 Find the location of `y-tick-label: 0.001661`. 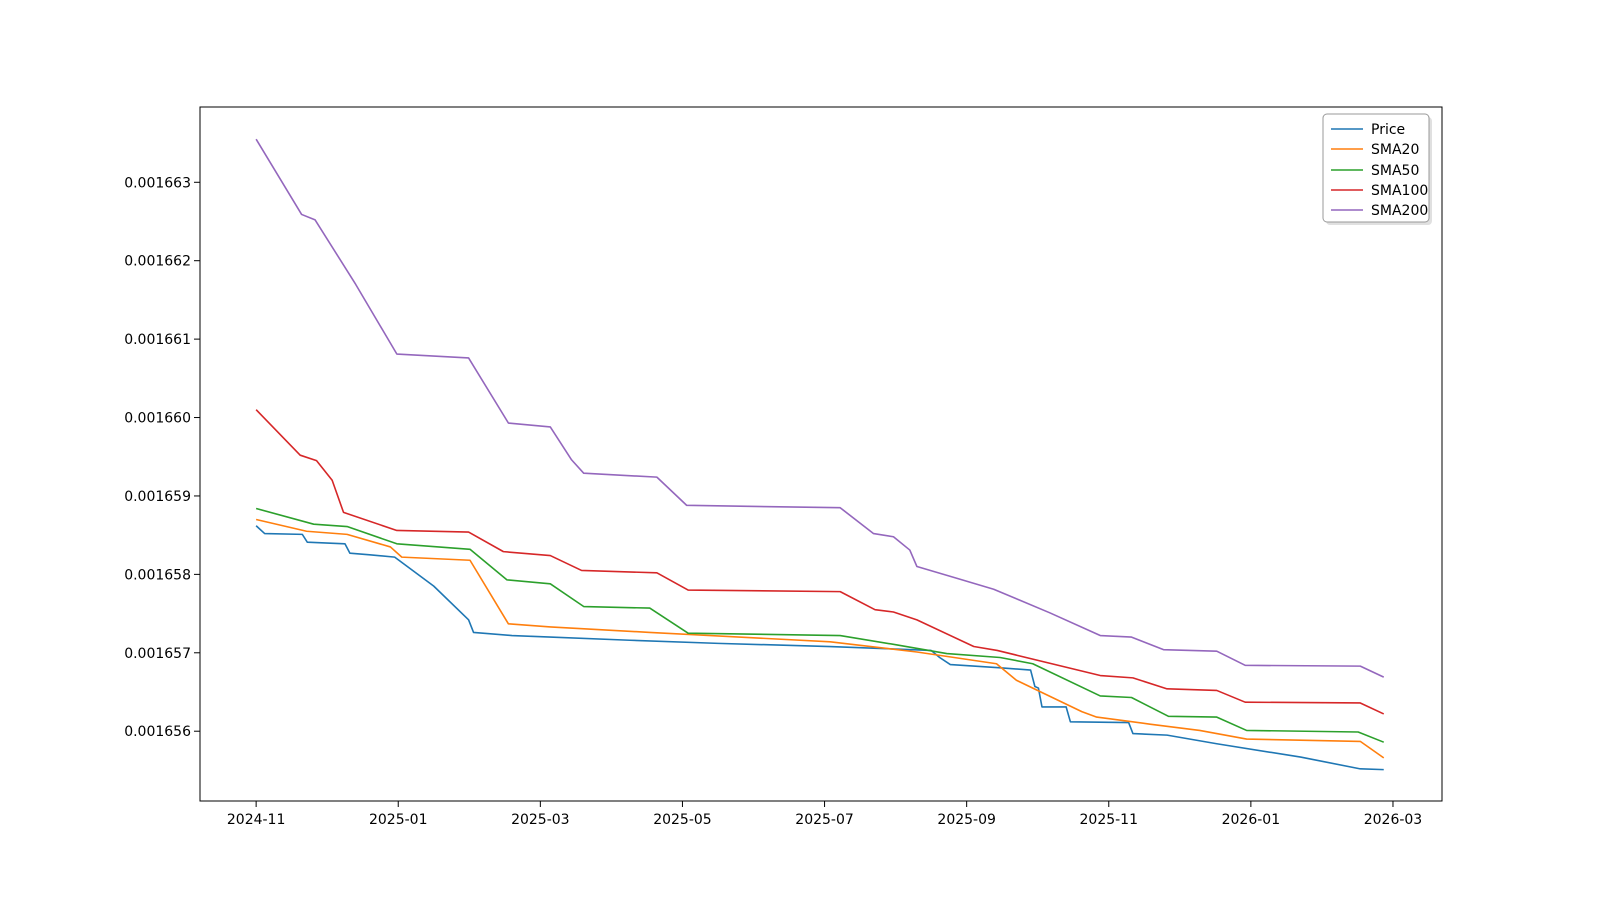

y-tick-label: 0.001661 is located at coordinates (157, 340).